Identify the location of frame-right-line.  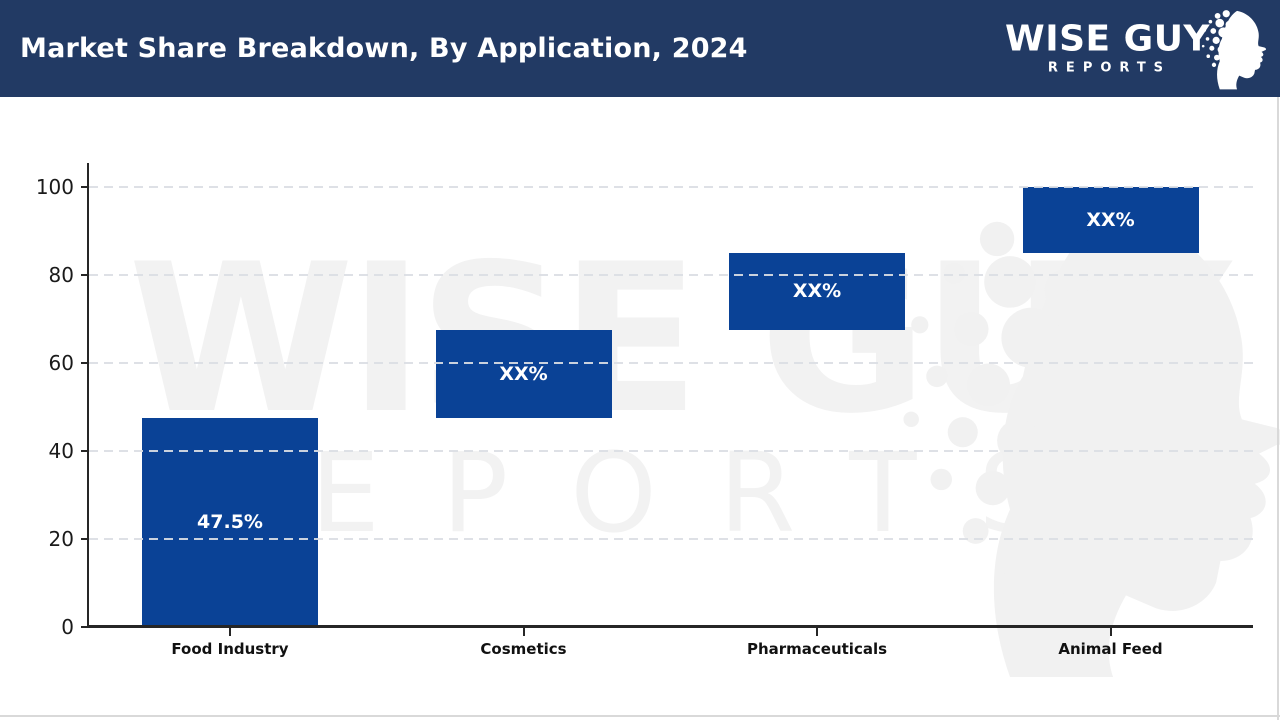
(1278, 408).